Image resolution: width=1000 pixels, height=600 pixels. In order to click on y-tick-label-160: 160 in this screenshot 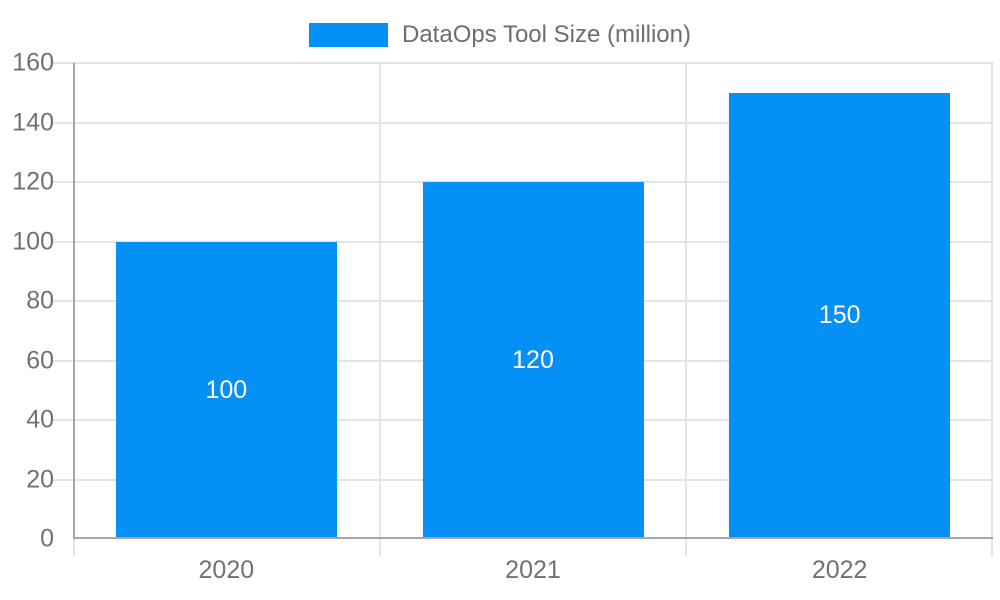, I will do `click(33, 62)`.